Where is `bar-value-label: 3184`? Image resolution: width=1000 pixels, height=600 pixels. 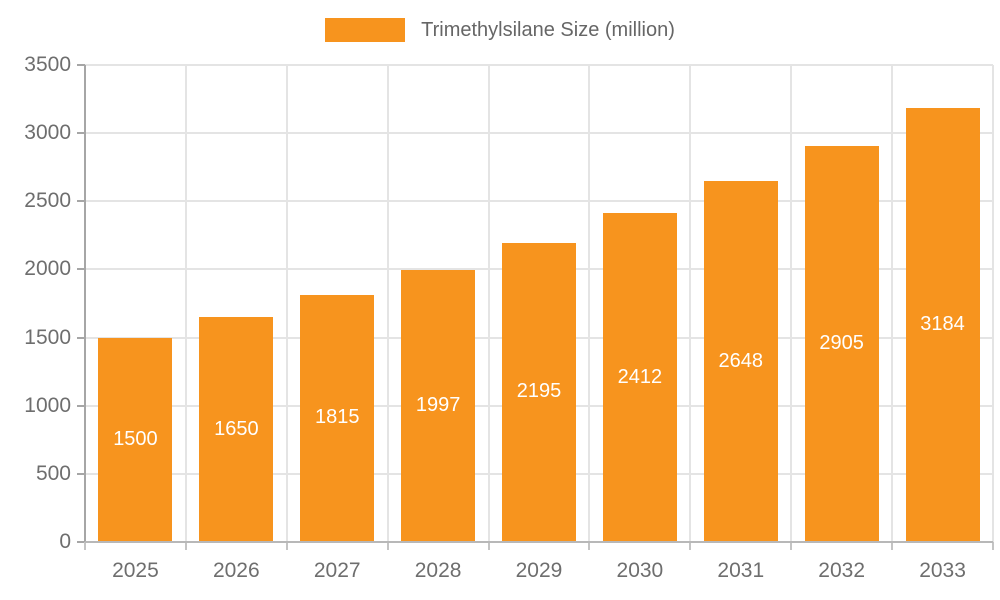 bar-value-label: 3184 is located at coordinates (942, 324).